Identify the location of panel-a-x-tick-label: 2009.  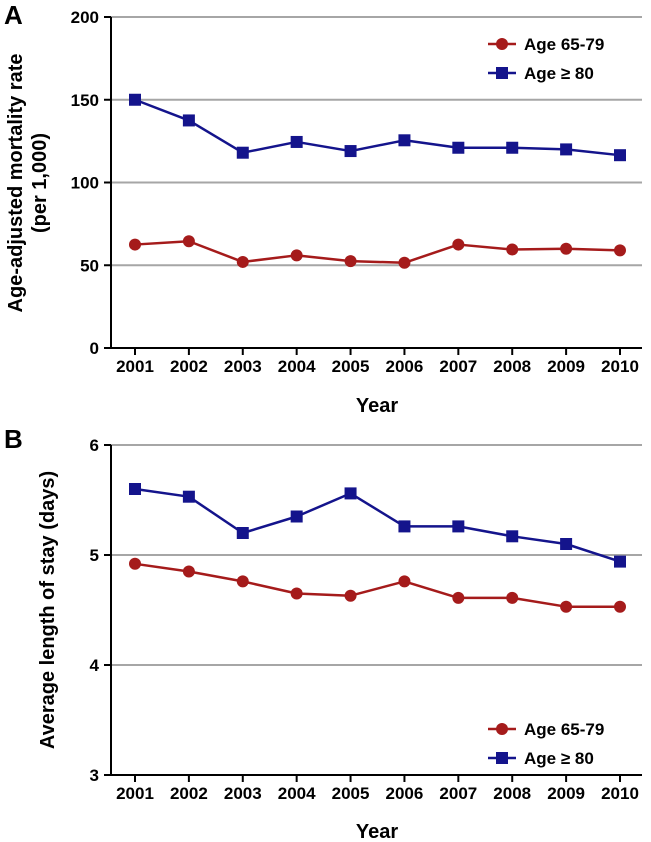
(566, 366).